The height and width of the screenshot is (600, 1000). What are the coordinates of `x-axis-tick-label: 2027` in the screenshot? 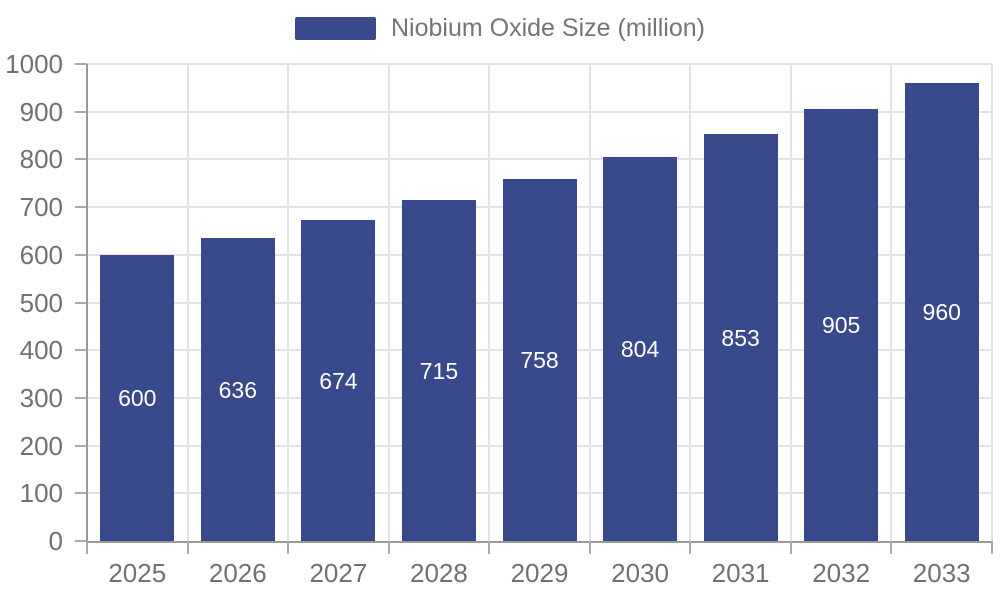 It's located at (338, 573).